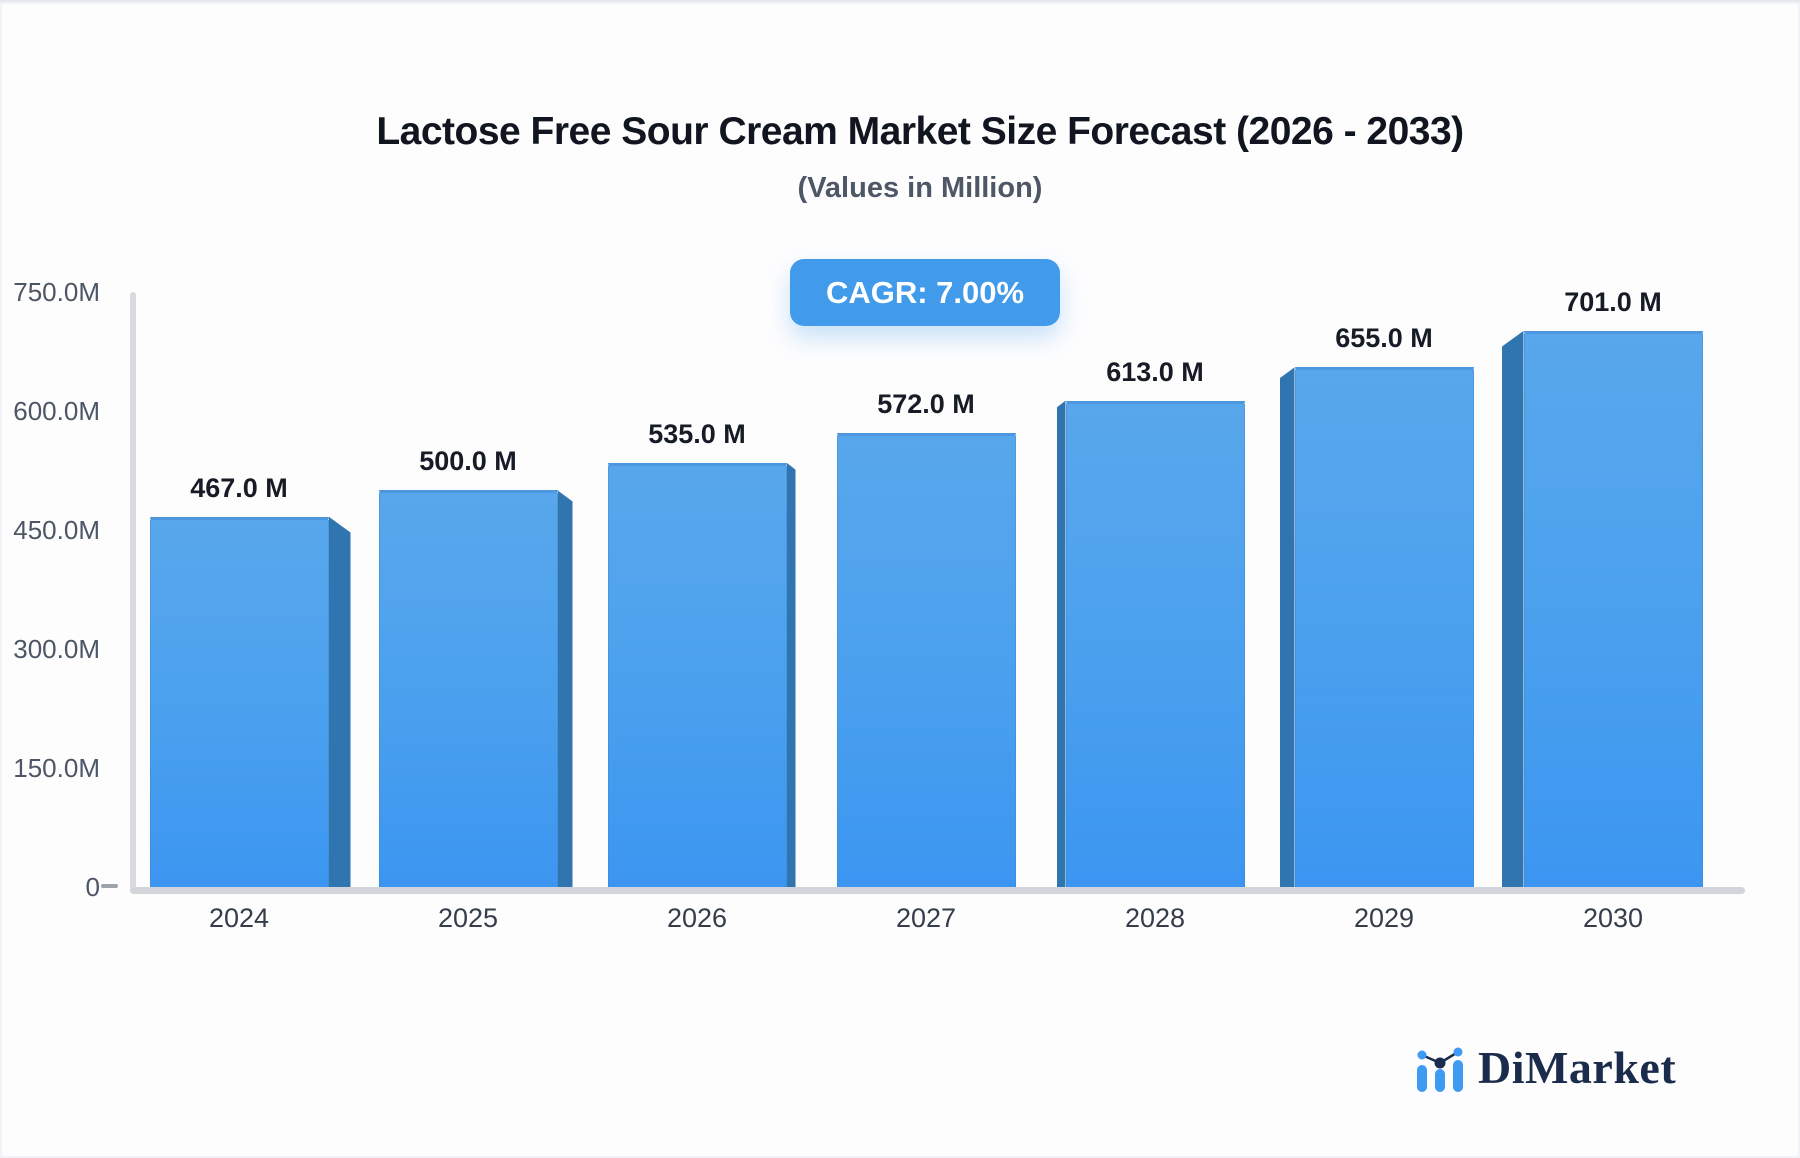  What do you see at coordinates (468, 918) in the screenshot?
I see `x-axis-tick-label: 2025` at bounding box center [468, 918].